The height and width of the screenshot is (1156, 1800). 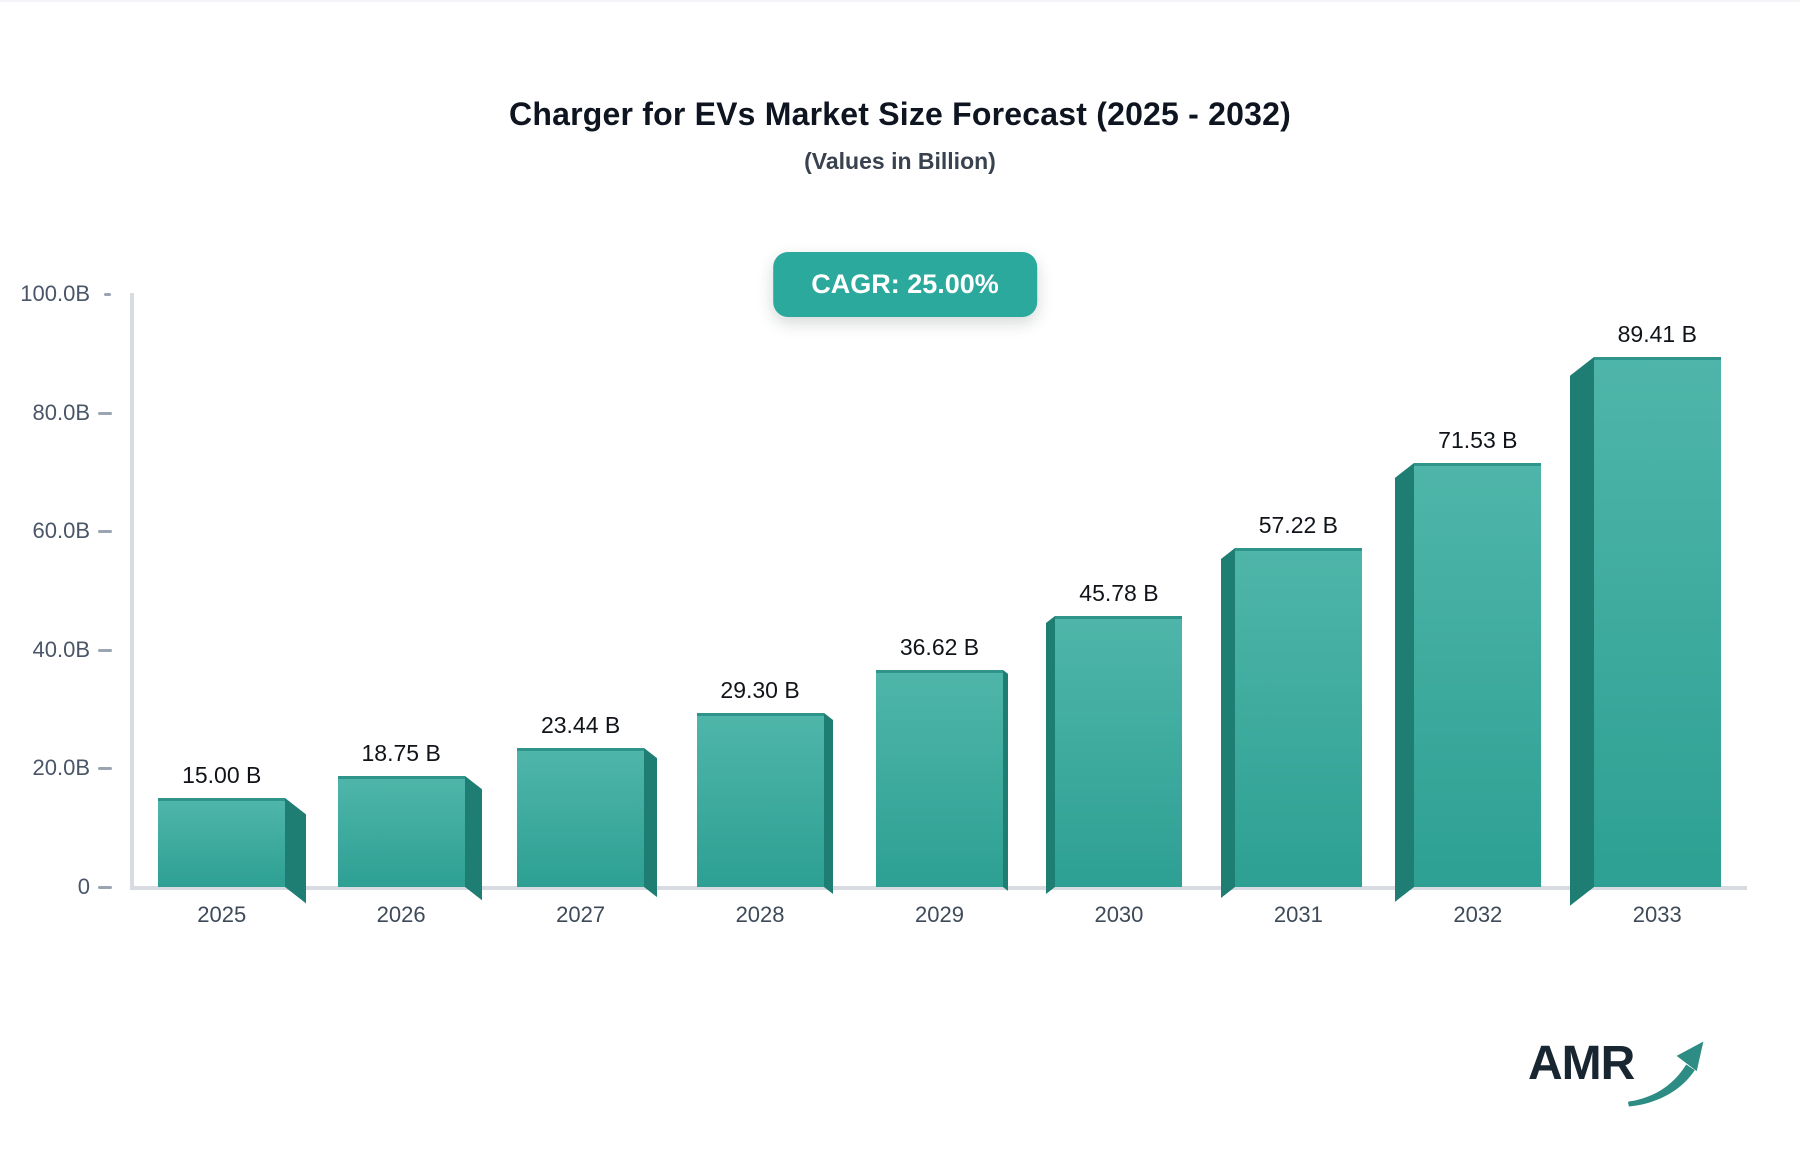 I want to click on bar-value-label-2028: 29.30 B, so click(x=760, y=690).